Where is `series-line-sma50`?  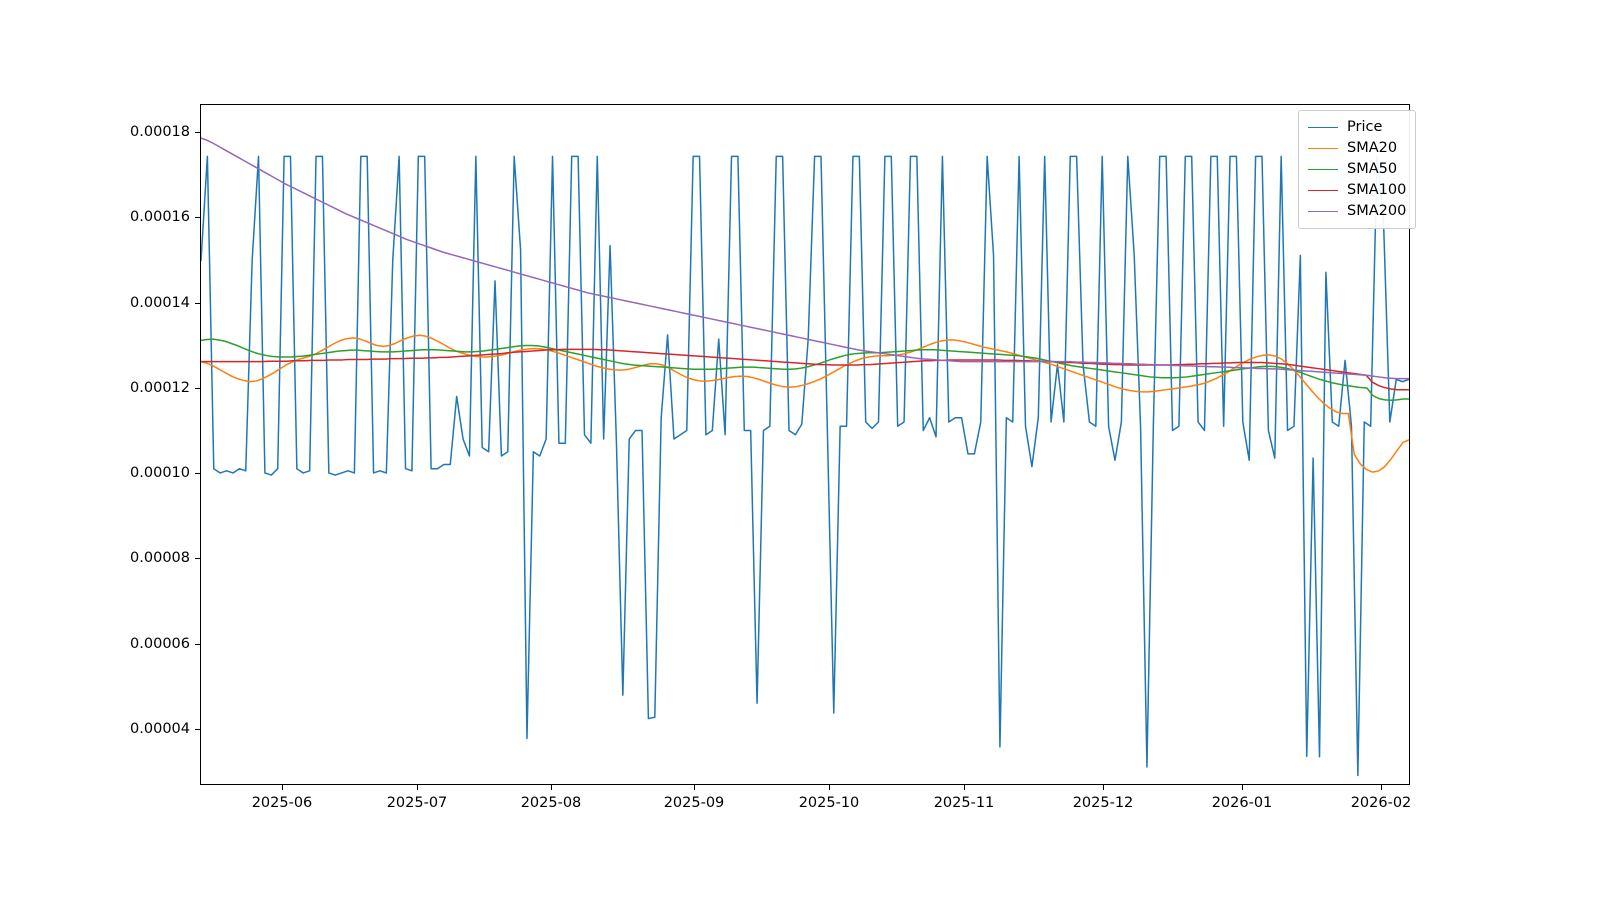 series-line-sma50 is located at coordinates (805, 369).